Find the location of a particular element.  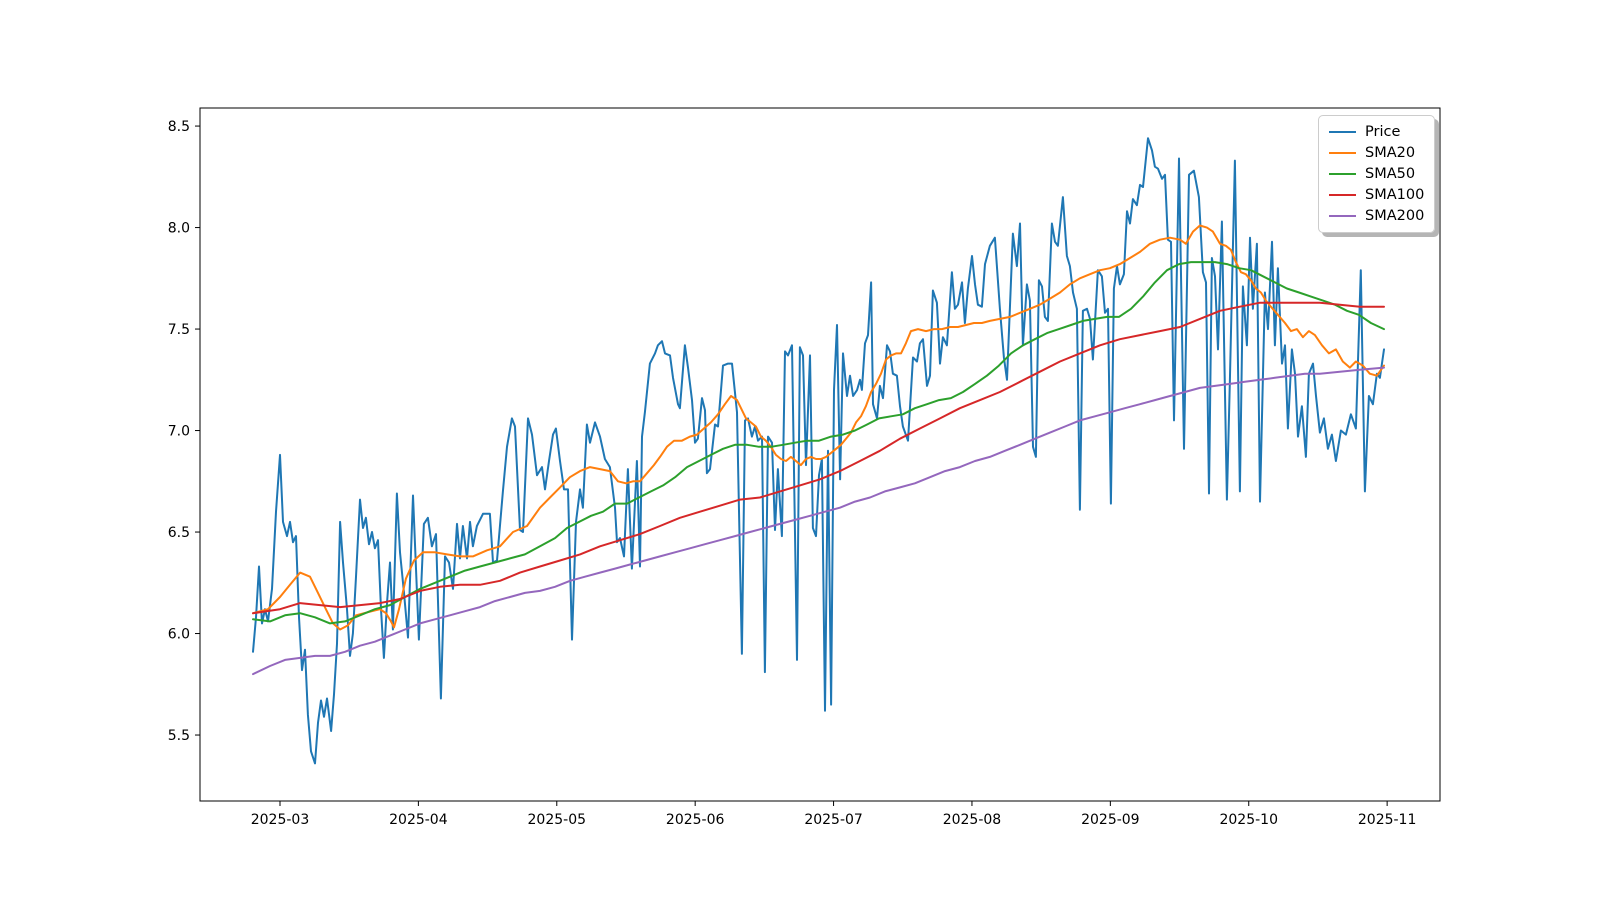

legend-item-sma20: SMA20 is located at coordinates (1376, 152).